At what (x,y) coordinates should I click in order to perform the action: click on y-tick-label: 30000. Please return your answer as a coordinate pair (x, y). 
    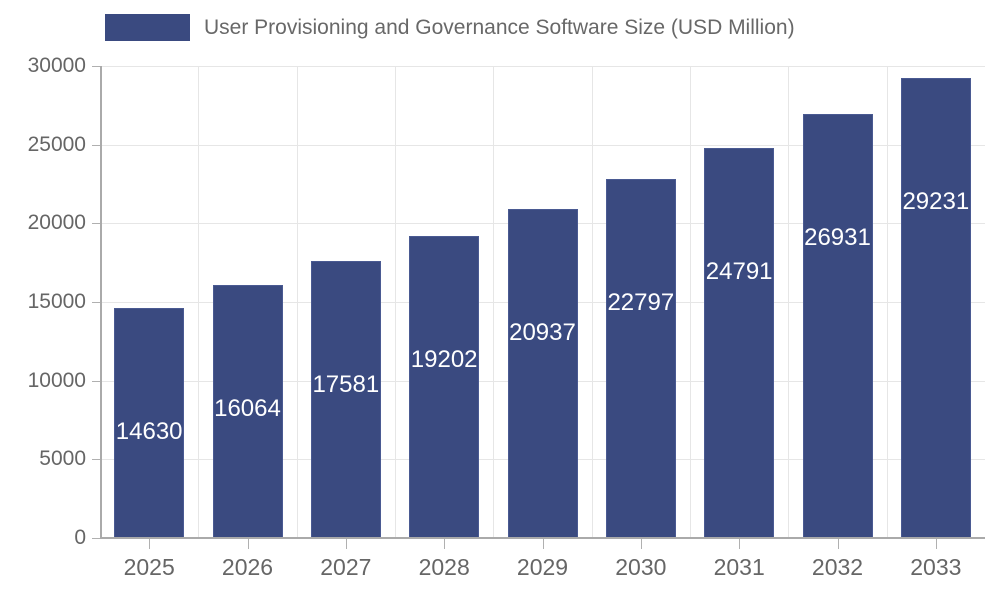
    Looking at the image, I should click on (56, 65).